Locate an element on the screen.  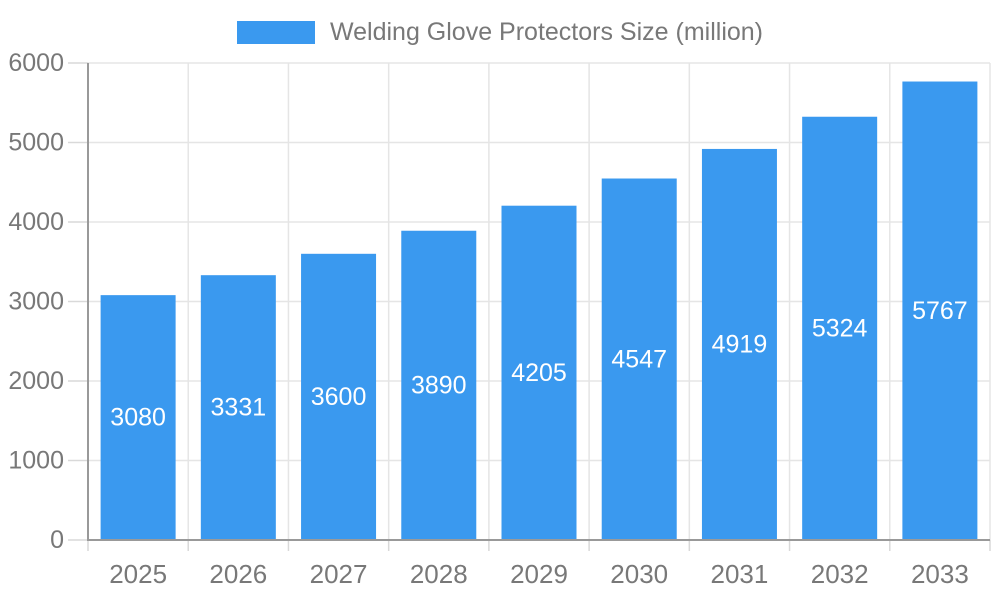
bar-value-label: 5324 is located at coordinates (840, 328).